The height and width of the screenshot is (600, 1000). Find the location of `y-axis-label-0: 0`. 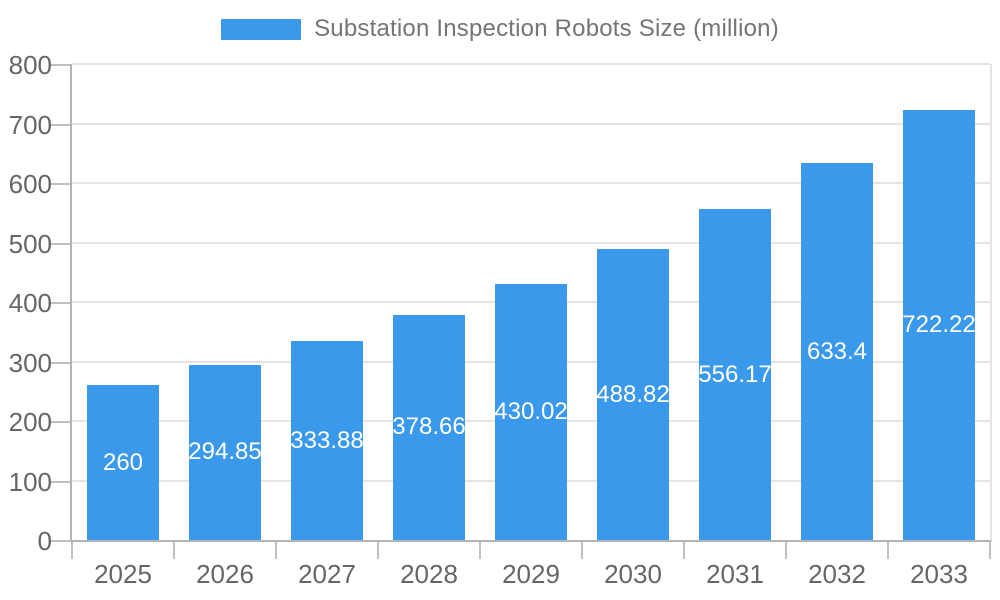

y-axis-label-0: 0 is located at coordinates (44, 541).